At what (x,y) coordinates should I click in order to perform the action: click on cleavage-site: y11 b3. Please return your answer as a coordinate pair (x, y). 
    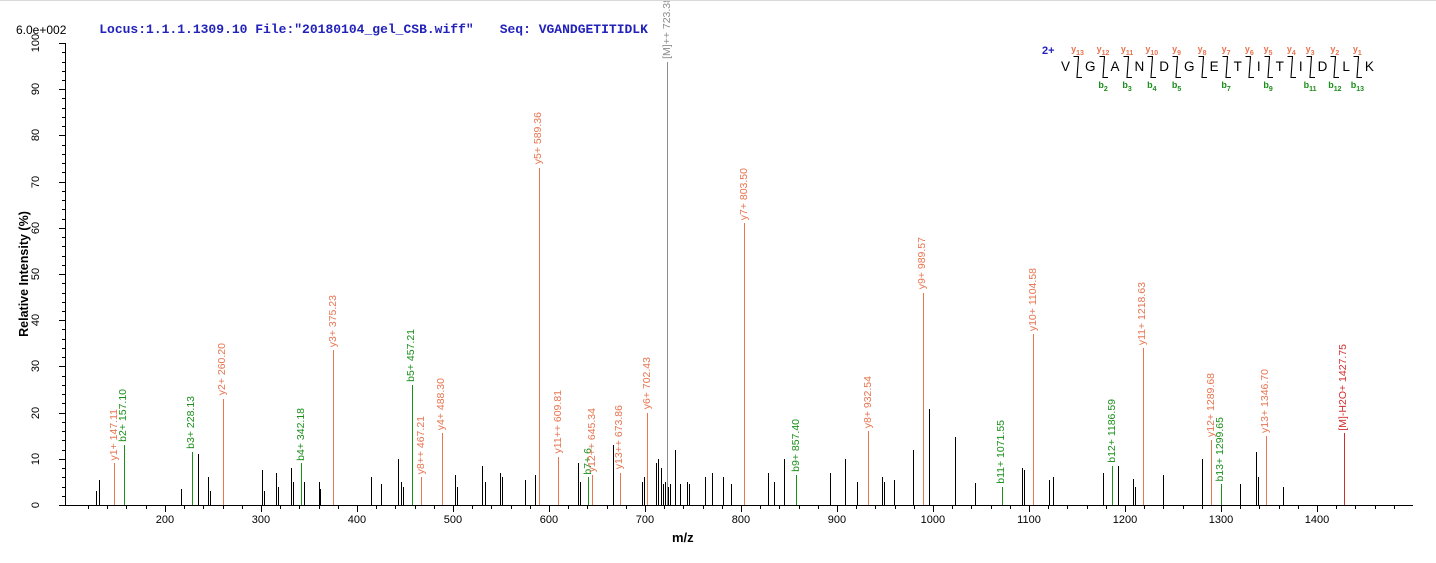
    Looking at the image, I should click on (1127, 68).